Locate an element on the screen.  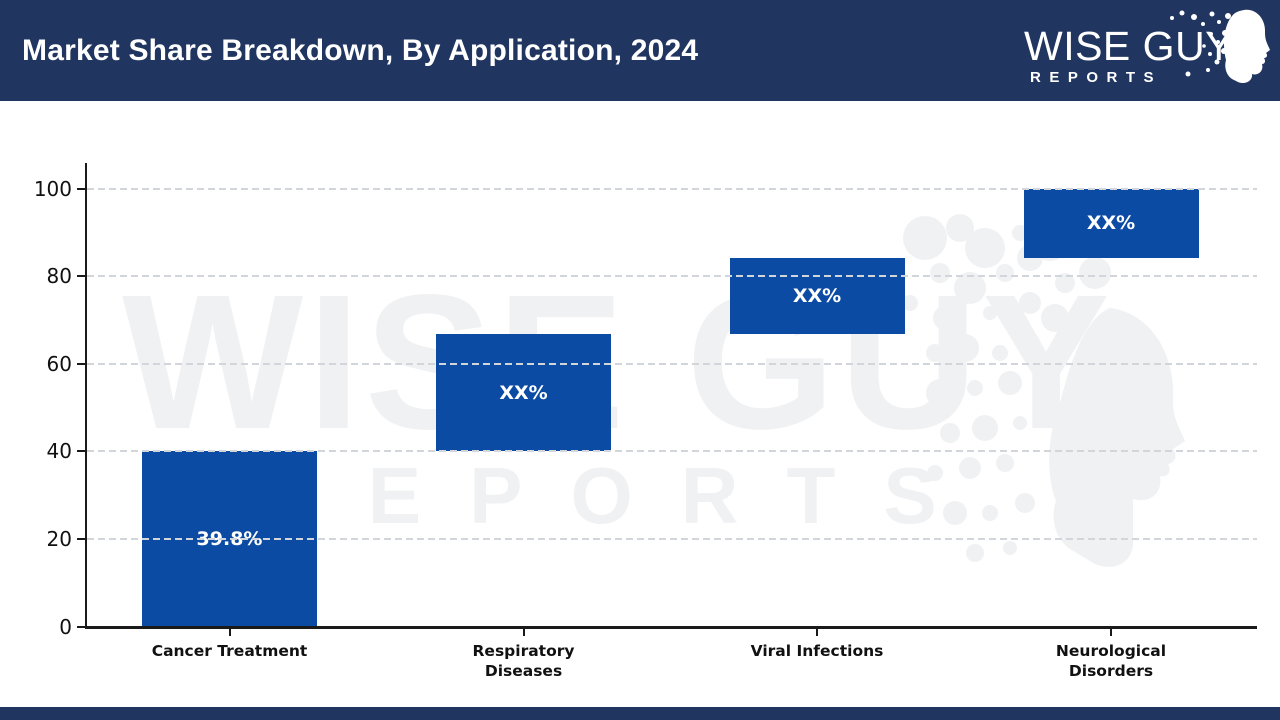
y-tick-label-60: 60 is located at coordinates (59, 363).